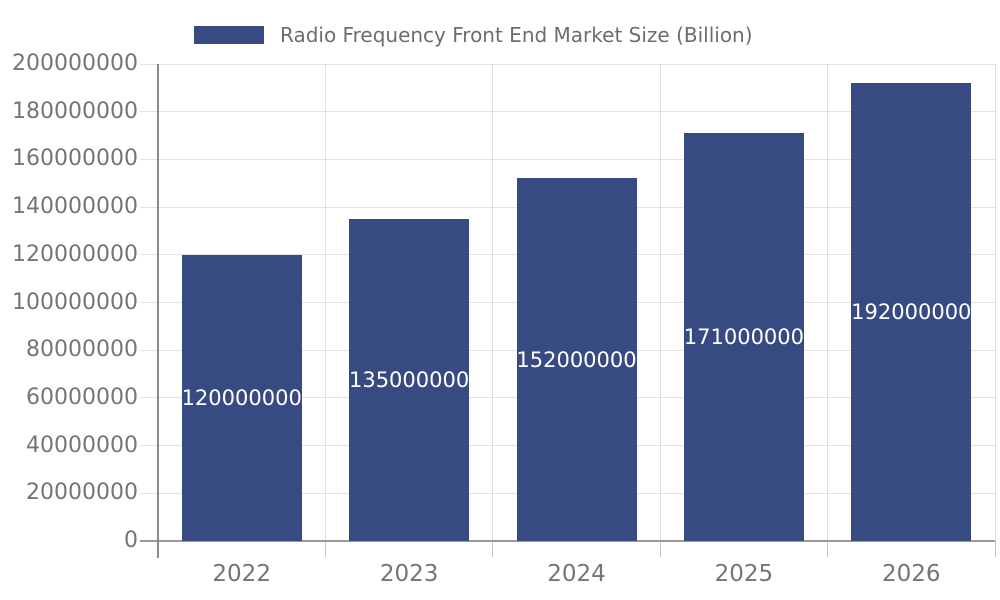 Image resolution: width=1000 pixels, height=600 pixels. What do you see at coordinates (75, 254) in the screenshot?
I see `y-axis-tick-label: 120000000` at bounding box center [75, 254].